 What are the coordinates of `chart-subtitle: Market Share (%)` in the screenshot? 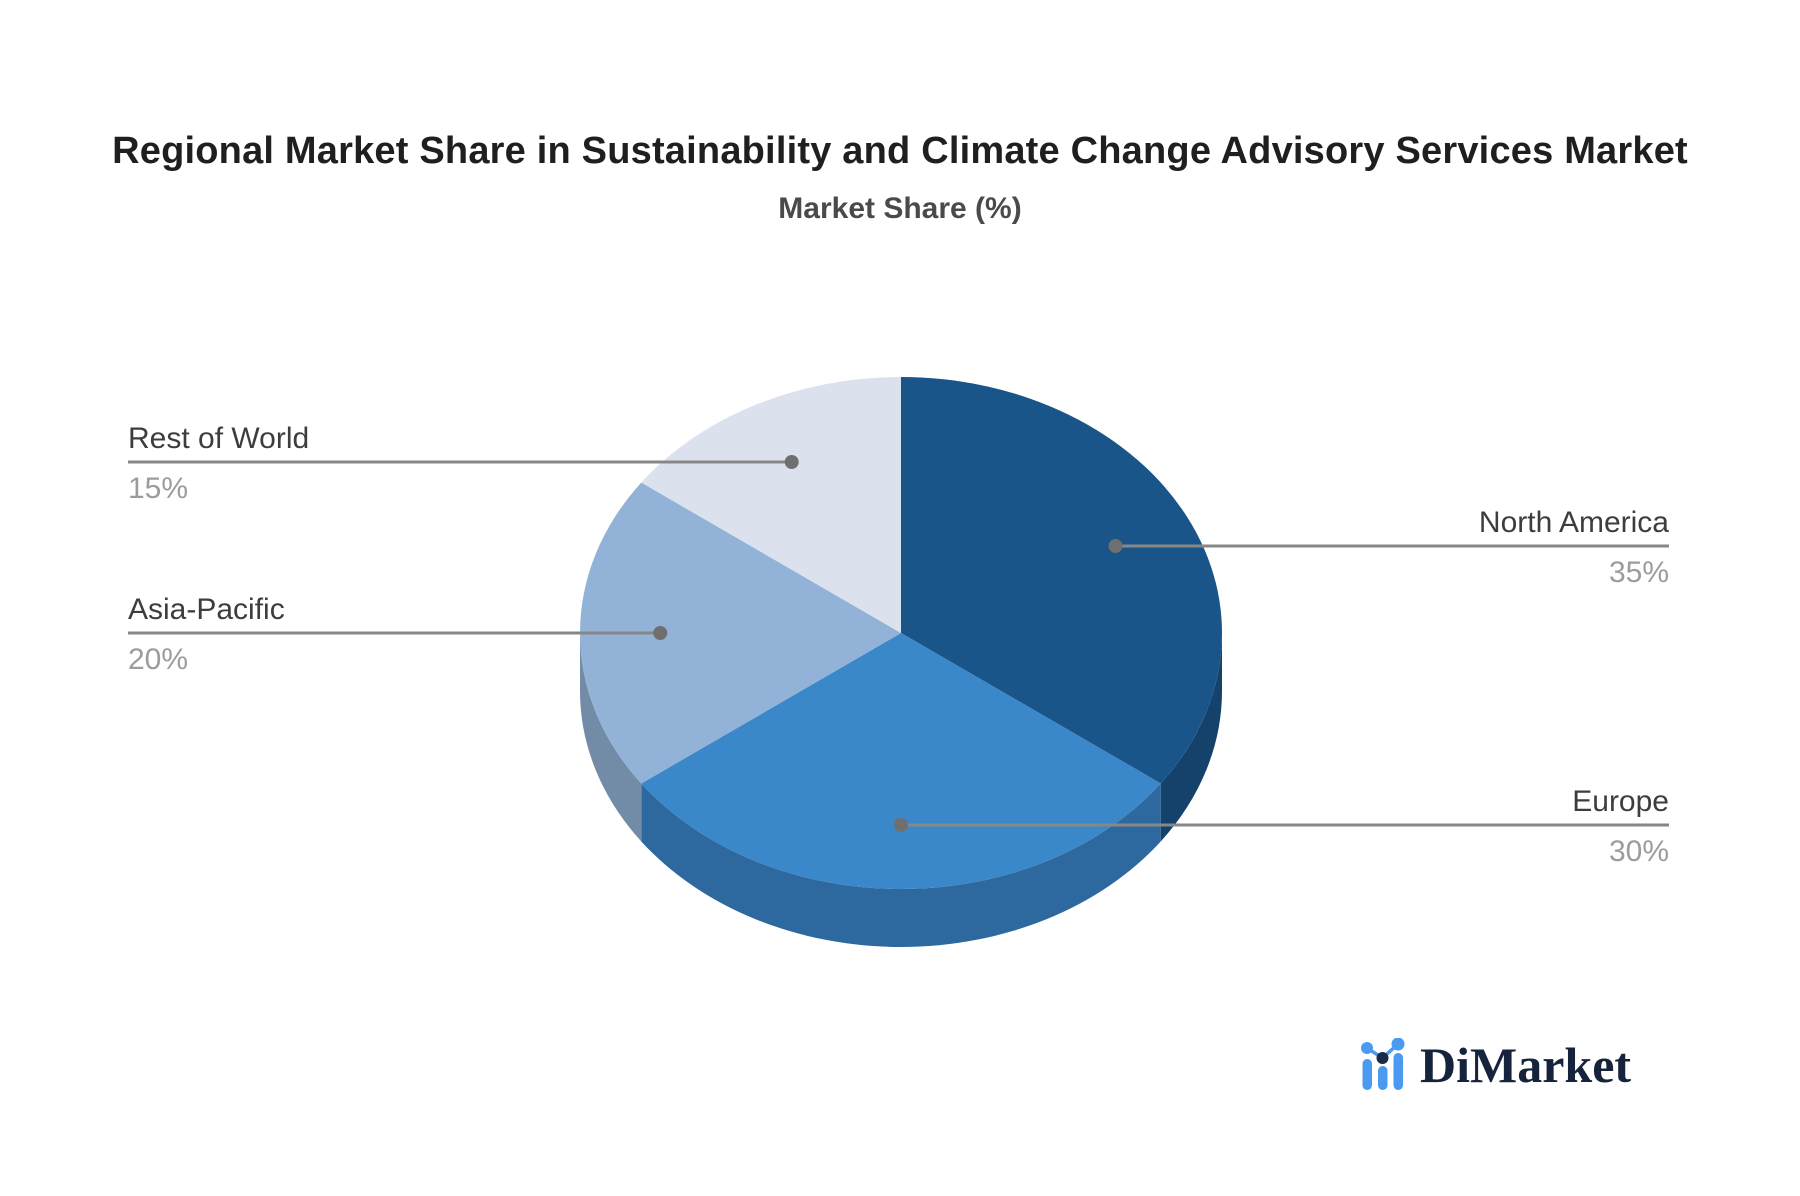 It's located at (900, 208).